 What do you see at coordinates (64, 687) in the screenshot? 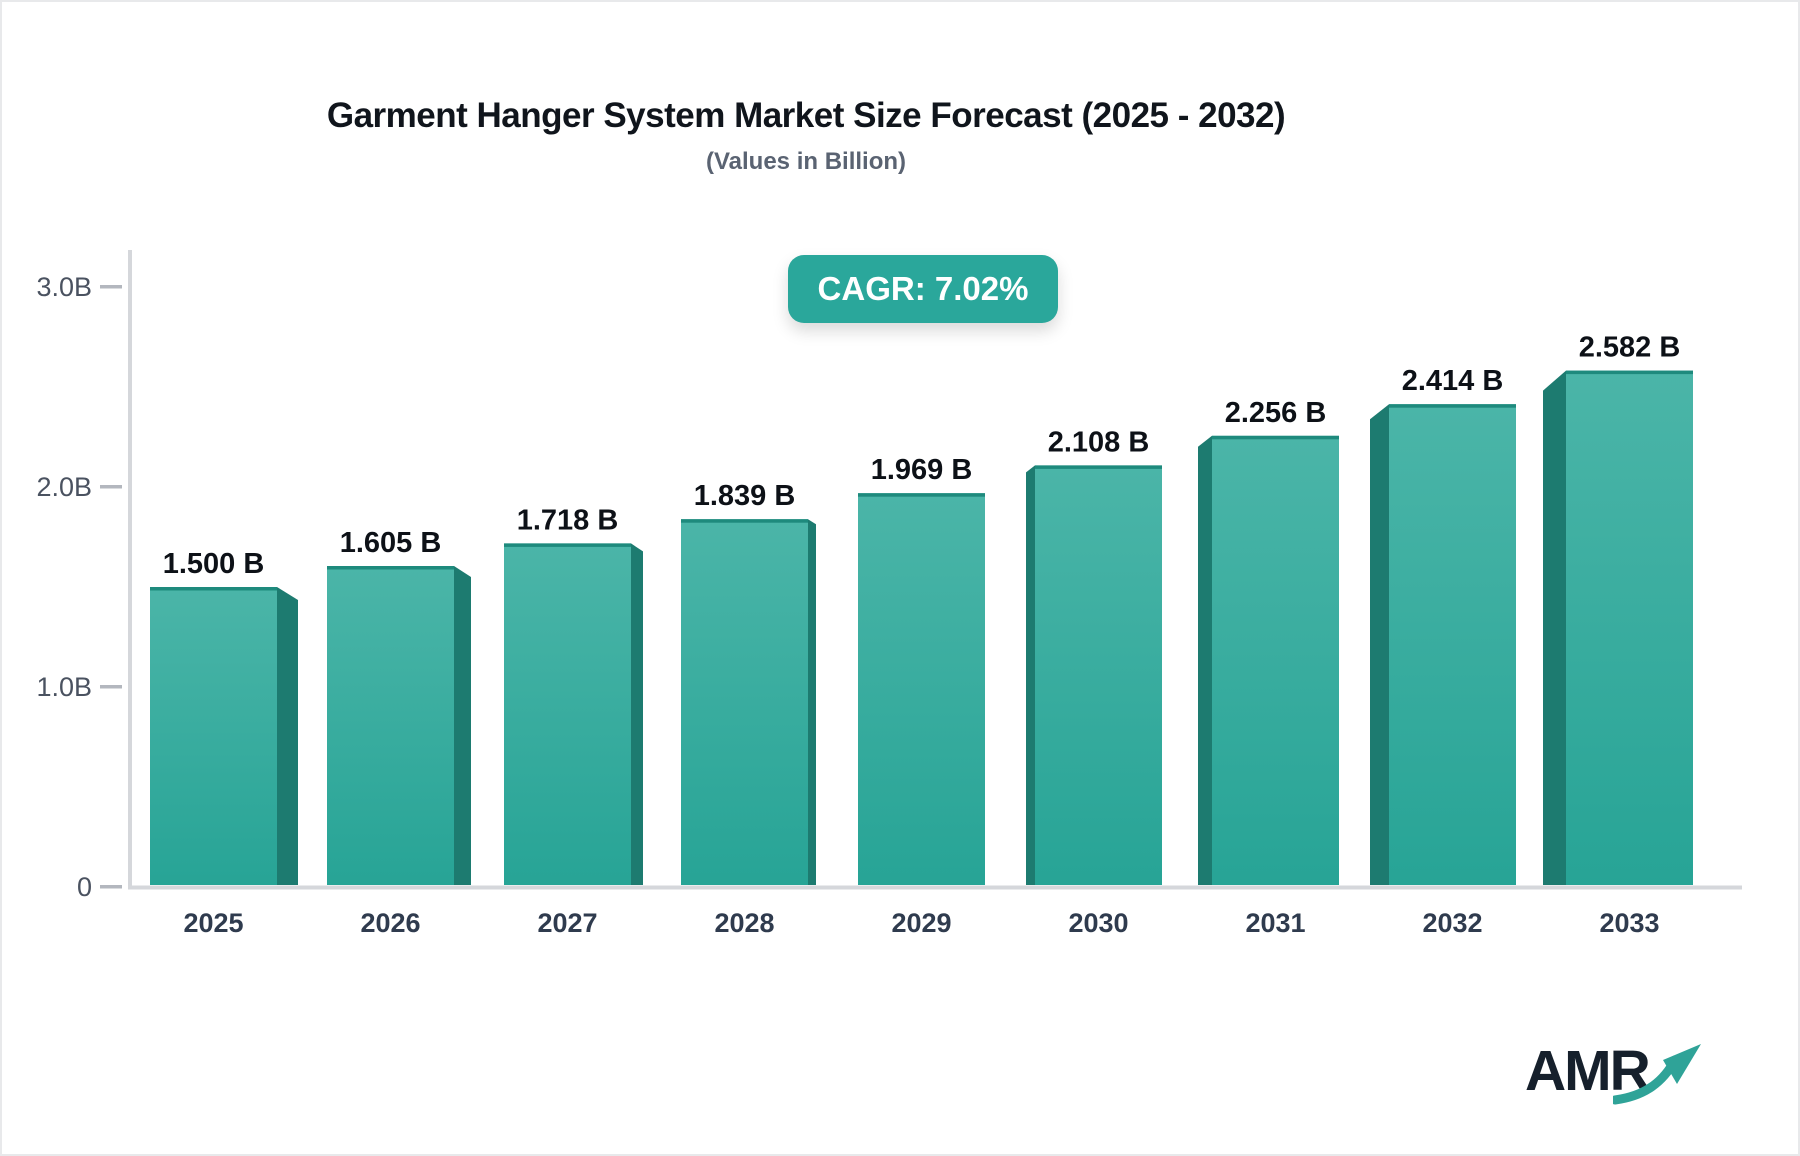
I see `y-tick-label: 1.0B` at bounding box center [64, 687].